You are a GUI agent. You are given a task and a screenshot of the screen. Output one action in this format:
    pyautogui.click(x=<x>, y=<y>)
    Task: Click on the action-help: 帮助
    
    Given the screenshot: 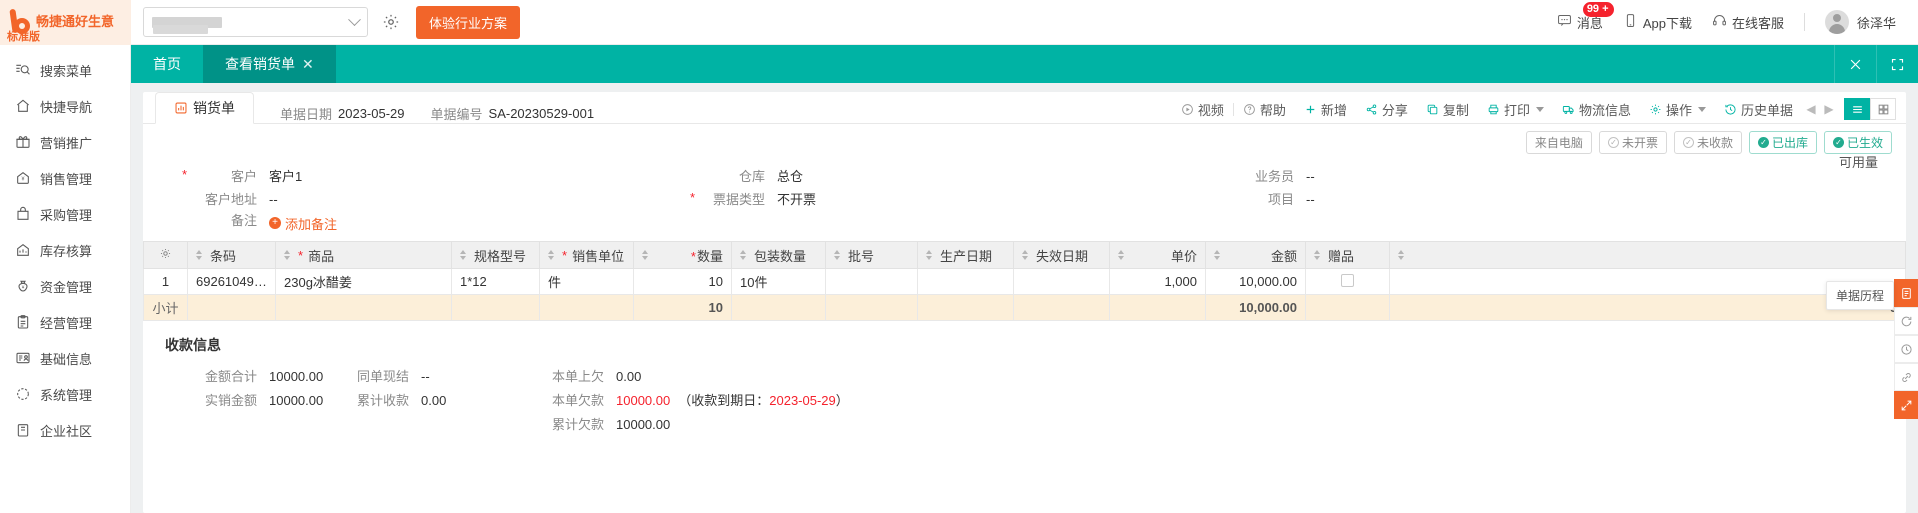 What is the action you would take?
    pyautogui.click(x=1264, y=109)
    